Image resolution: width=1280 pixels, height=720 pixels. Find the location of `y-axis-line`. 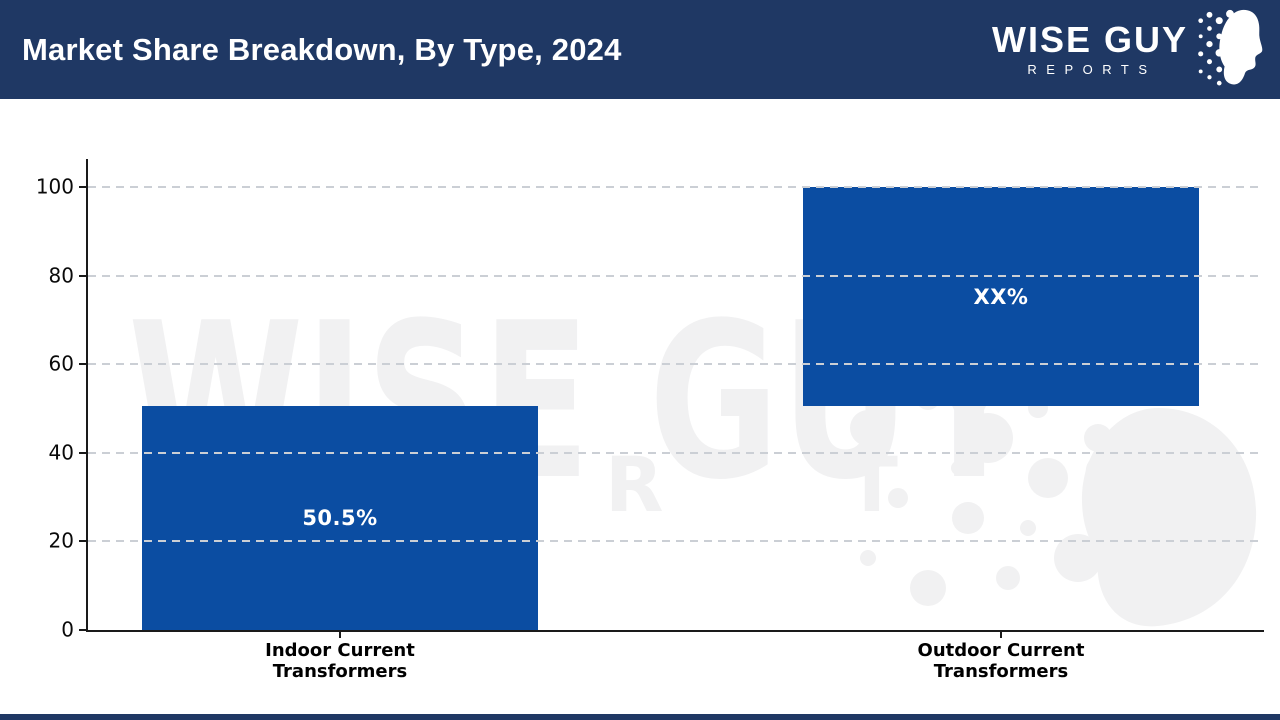

y-axis-line is located at coordinates (87, 395).